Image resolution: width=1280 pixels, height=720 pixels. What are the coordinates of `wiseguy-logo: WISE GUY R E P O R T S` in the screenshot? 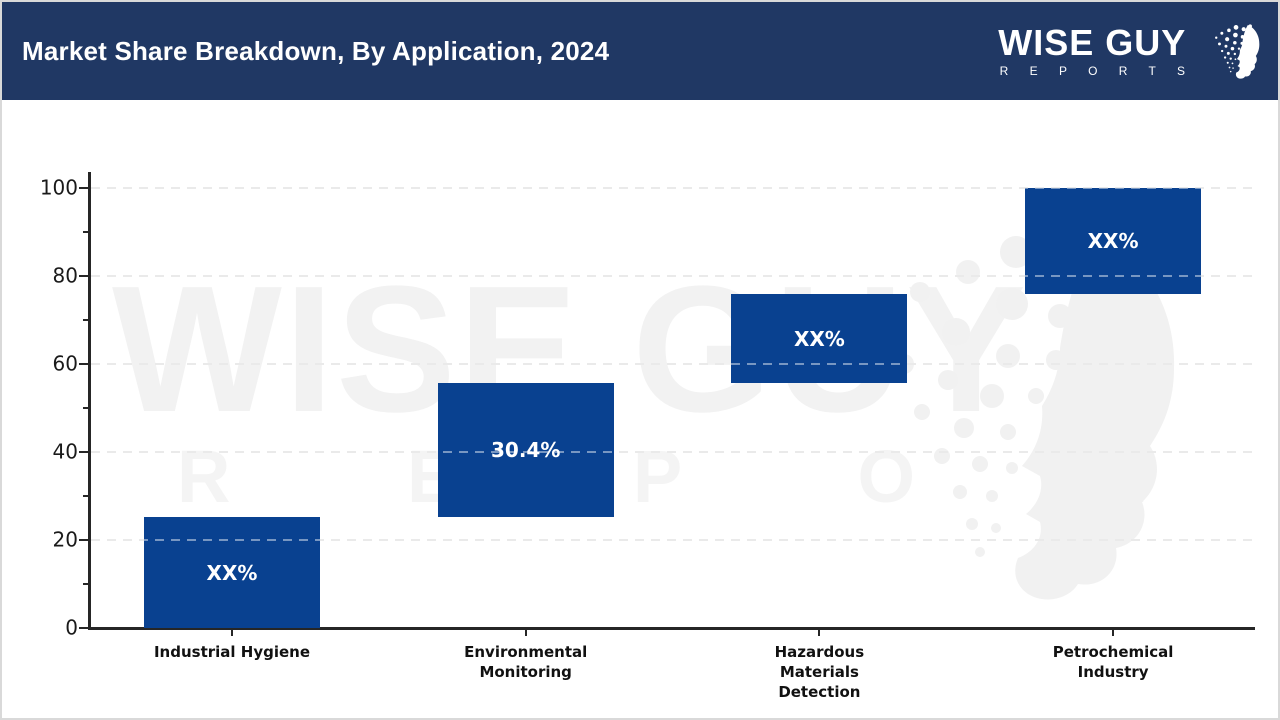 It's located at (1126, 51).